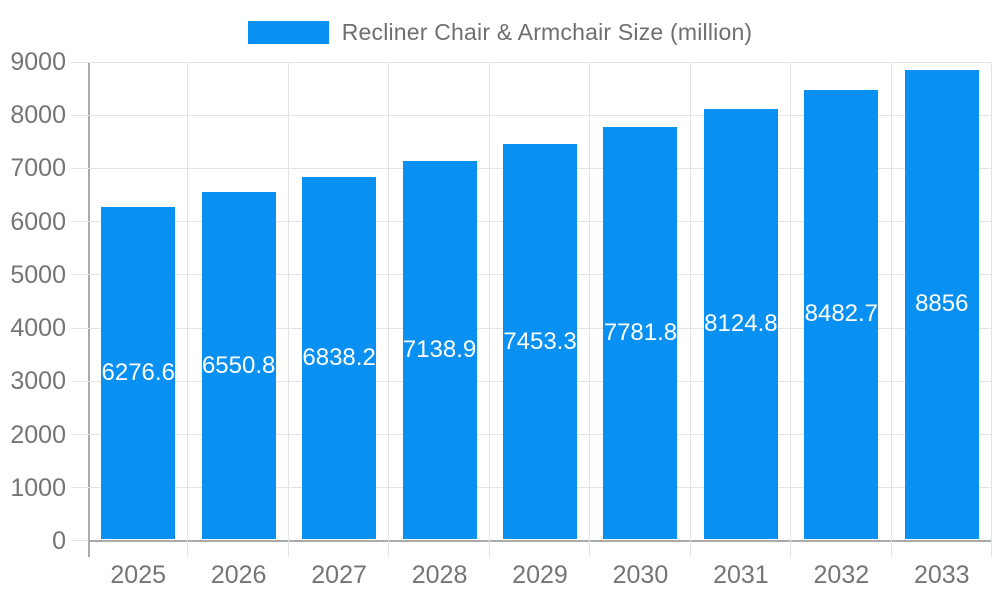 This screenshot has height=600, width=1000. Describe the element at coordinates (339, 575) in the screenshot. I see `x-tick-label: 2027` at that location.